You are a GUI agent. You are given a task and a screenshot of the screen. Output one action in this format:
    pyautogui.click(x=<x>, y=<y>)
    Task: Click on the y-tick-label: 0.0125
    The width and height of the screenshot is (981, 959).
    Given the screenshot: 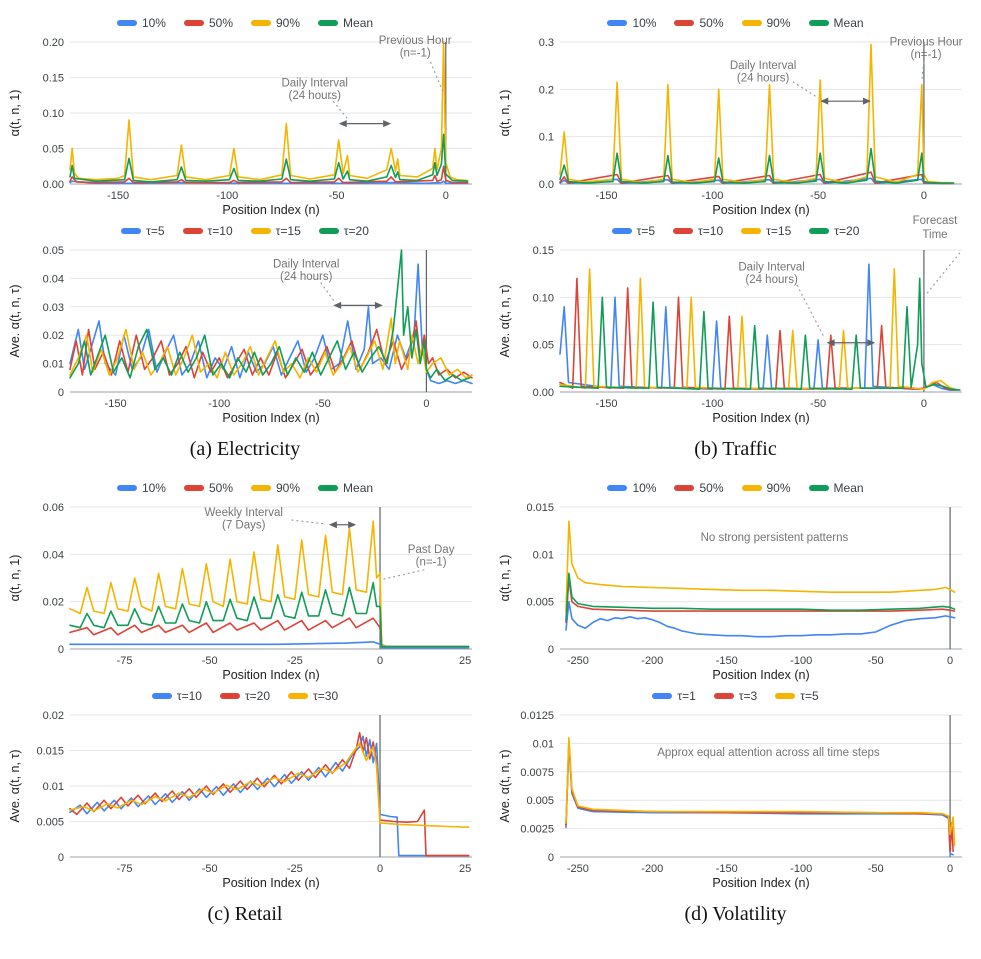 What is the action you would take?
    pyautogui.click(x=537, y=716)
    